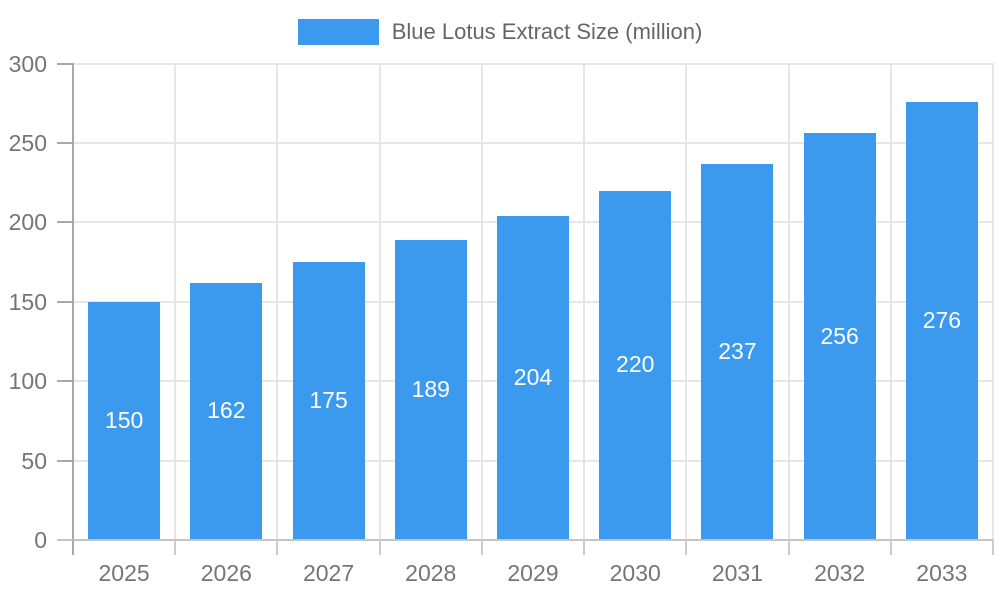 The width and height of the screenshot is (1000, 600). I want to click on x-tick-label: 2030, so click(635, 573).